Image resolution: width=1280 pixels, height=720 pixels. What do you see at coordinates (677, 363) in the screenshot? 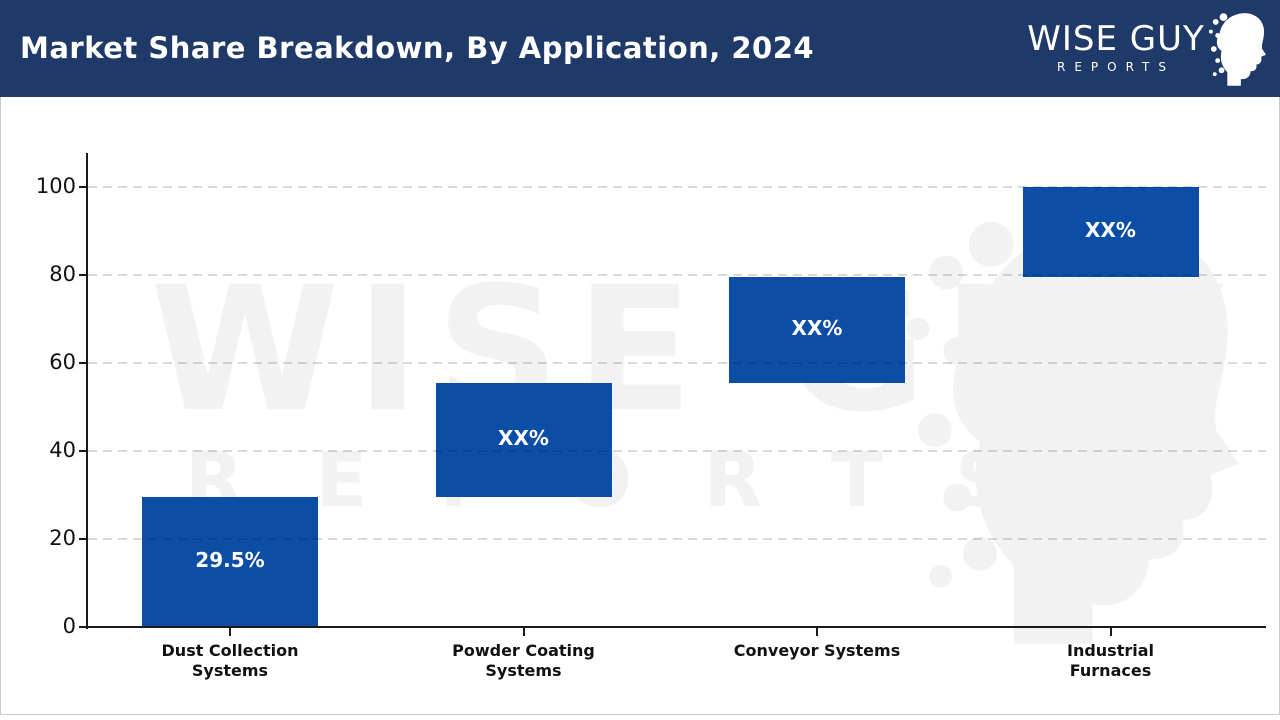
I see `gridline-y60` at bounding box center [677, 363].